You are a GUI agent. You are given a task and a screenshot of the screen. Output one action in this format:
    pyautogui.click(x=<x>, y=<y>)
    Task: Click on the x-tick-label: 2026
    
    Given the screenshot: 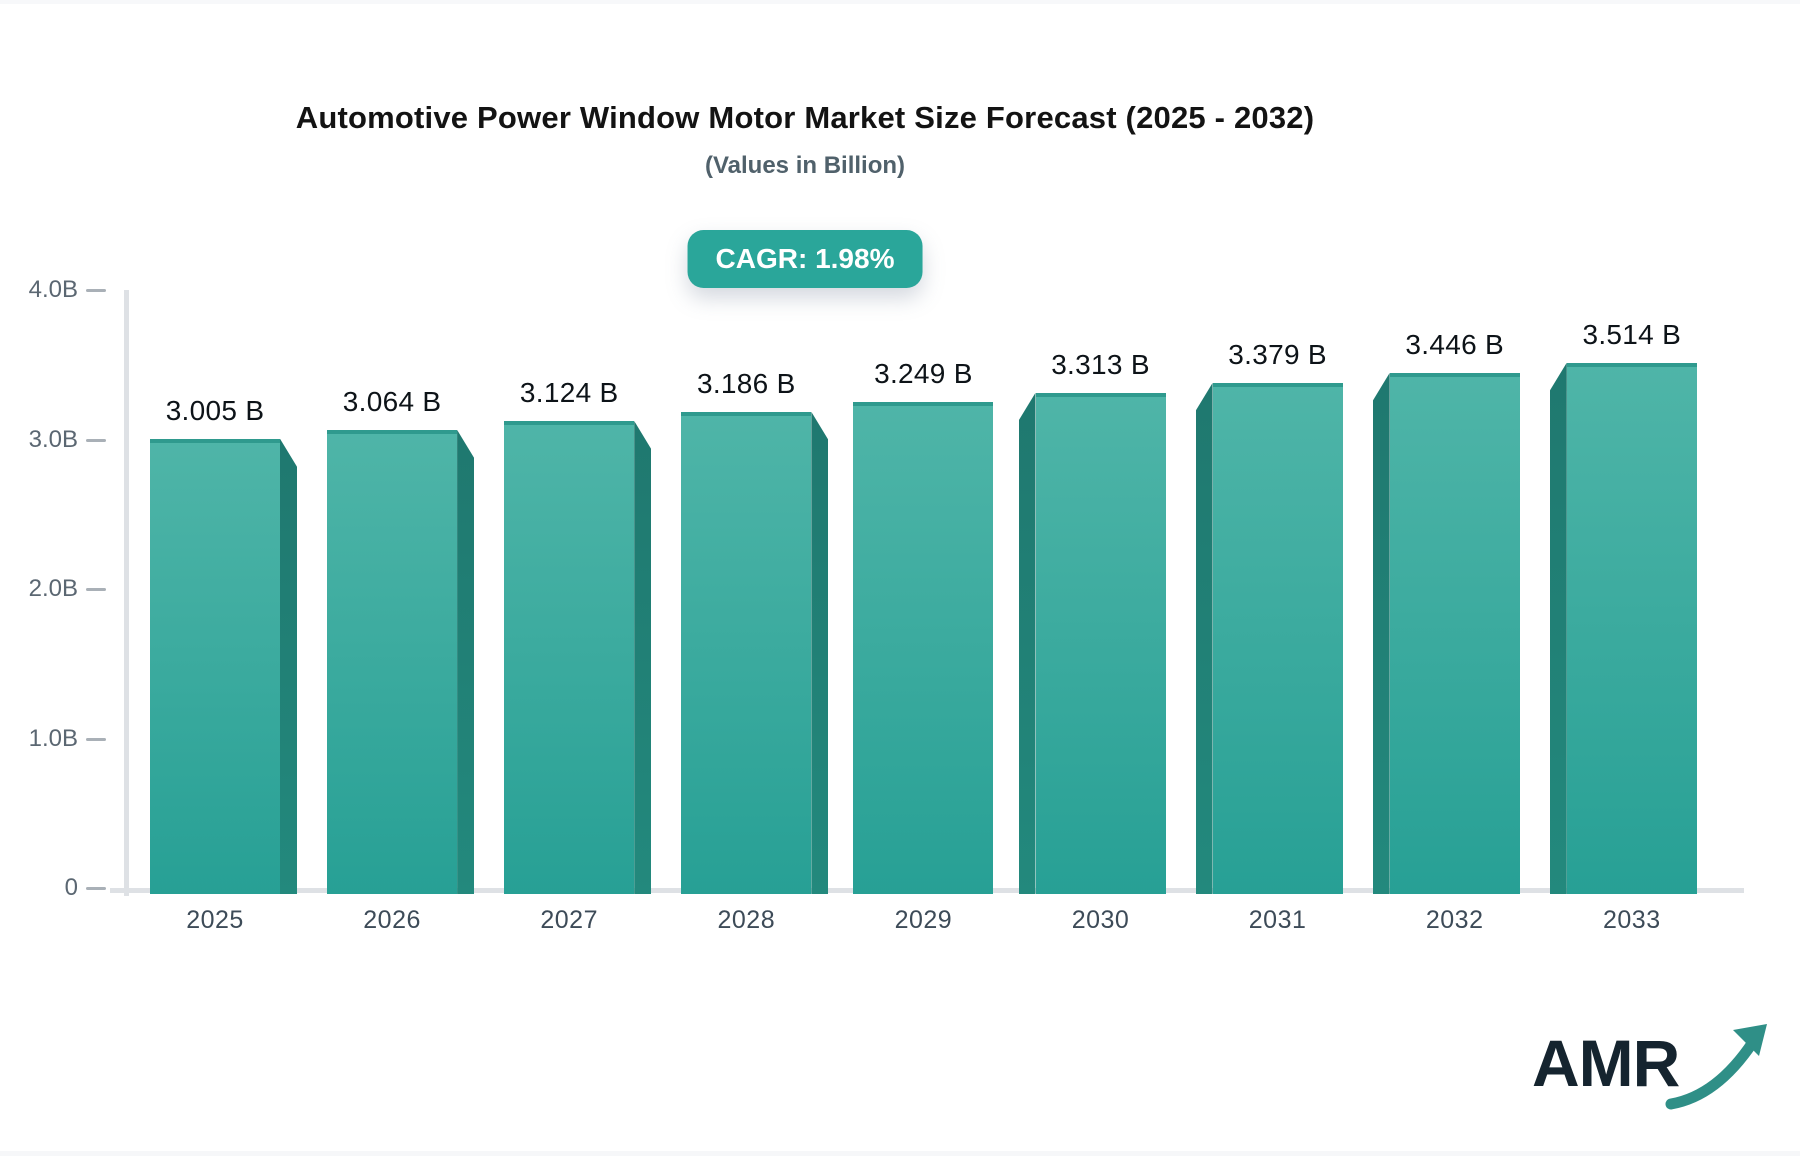 What is the action you would take?
    pyautogui.click(x=392, y=920)
    